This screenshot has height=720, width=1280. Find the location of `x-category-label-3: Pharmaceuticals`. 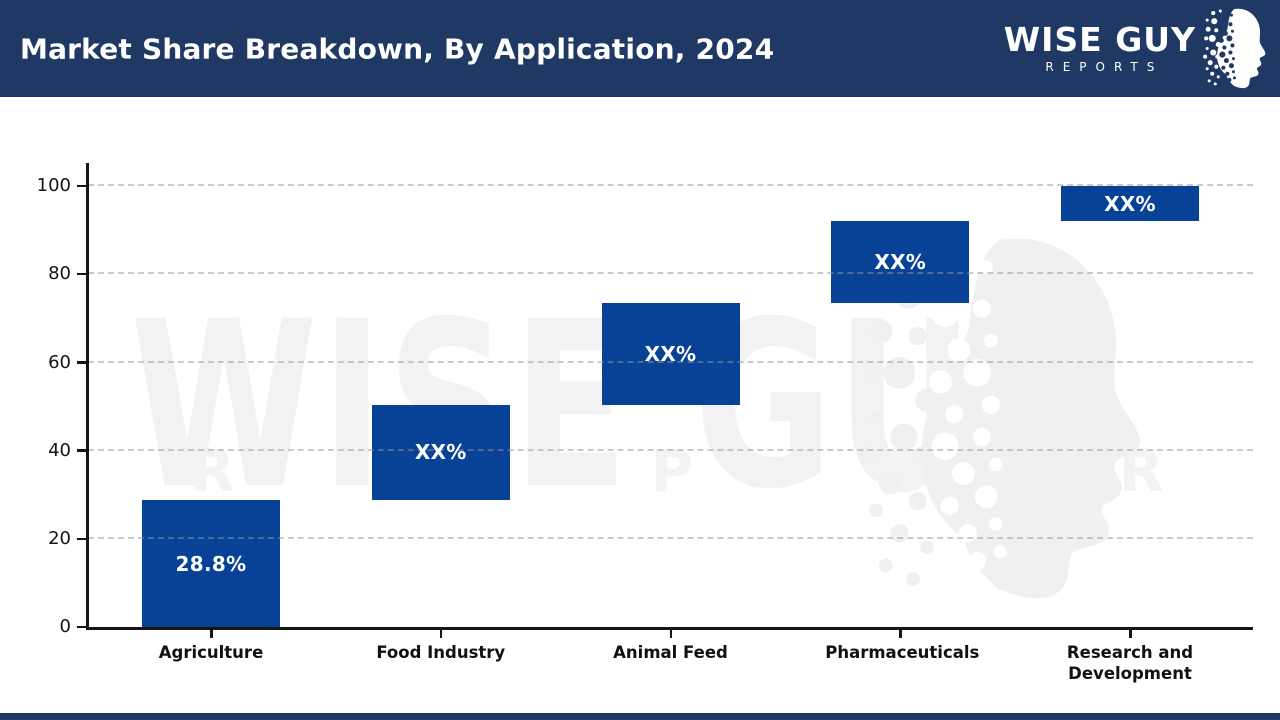

x-category-label-3: Pharmaceuticals is located at coordinates (902, 652).